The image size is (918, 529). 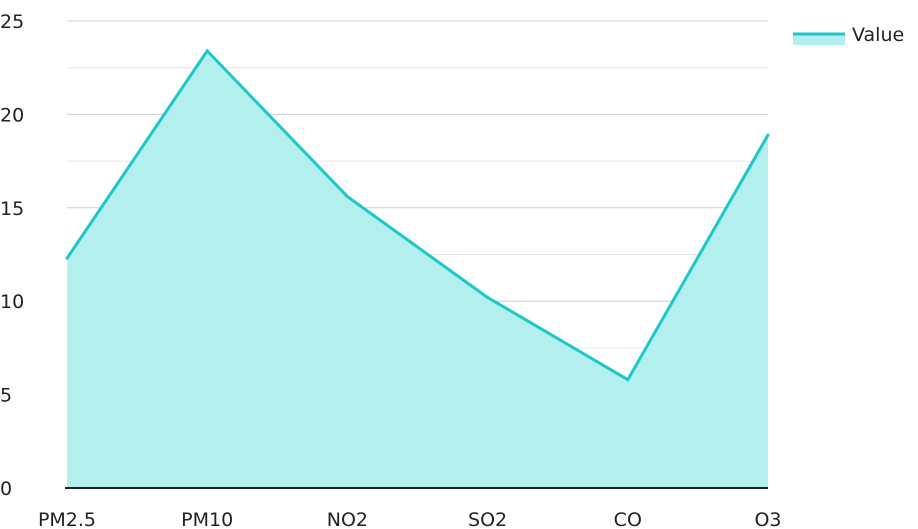 What do you see at coordinates (878, 35) in the screenshot?
I see `legend-label-value: Value` at bounding box center [878, 35].